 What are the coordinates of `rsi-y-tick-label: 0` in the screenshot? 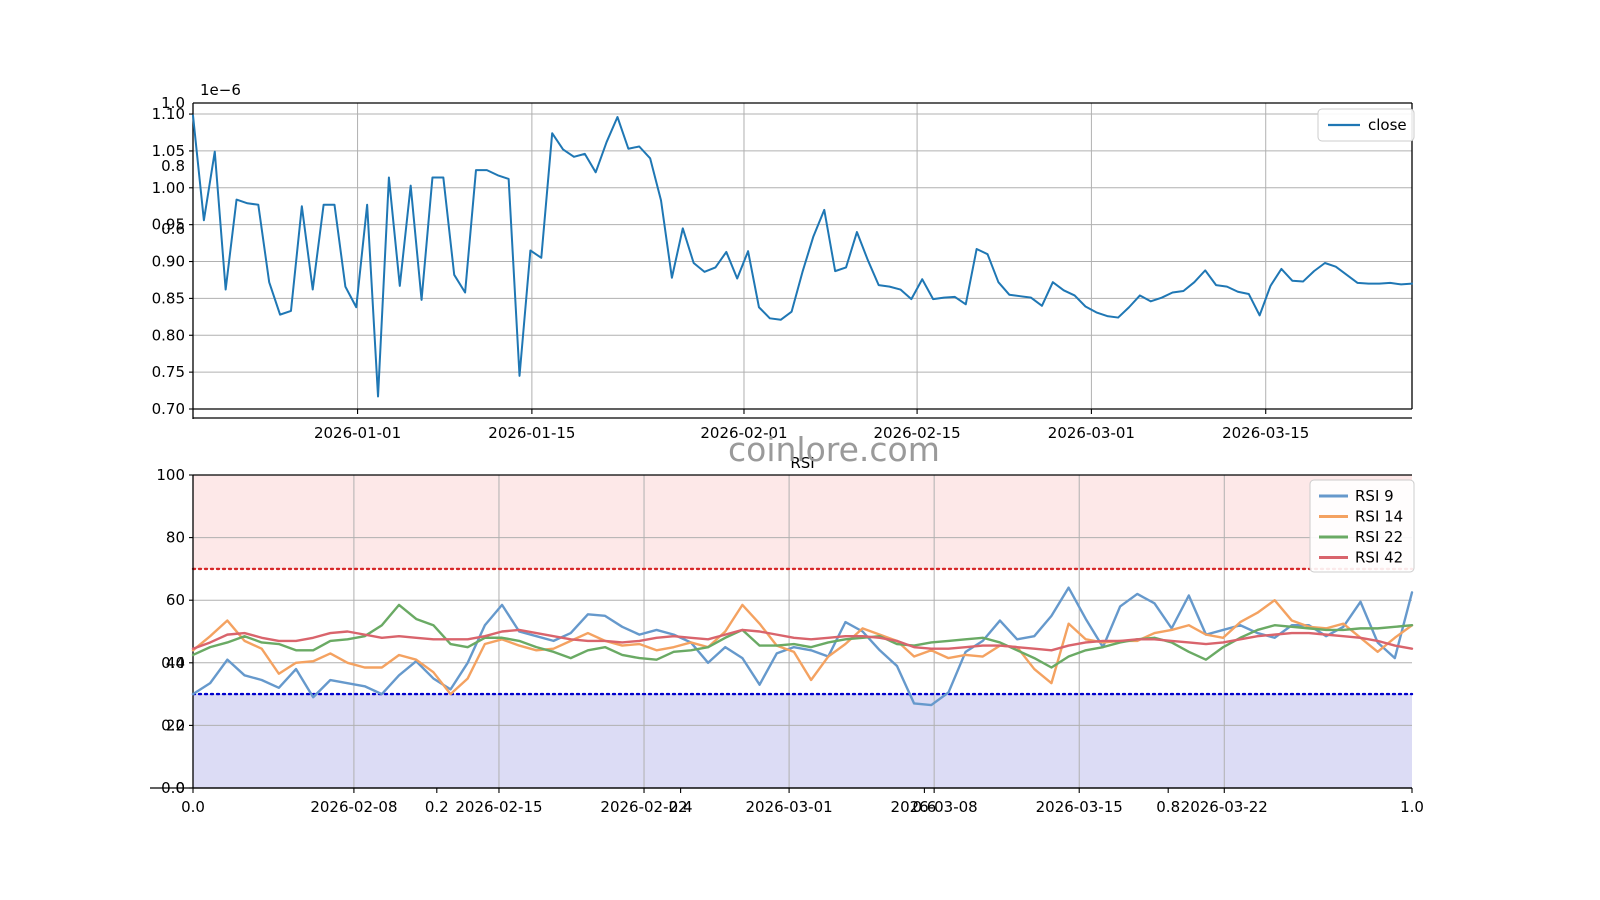 It's located at (180, 788).